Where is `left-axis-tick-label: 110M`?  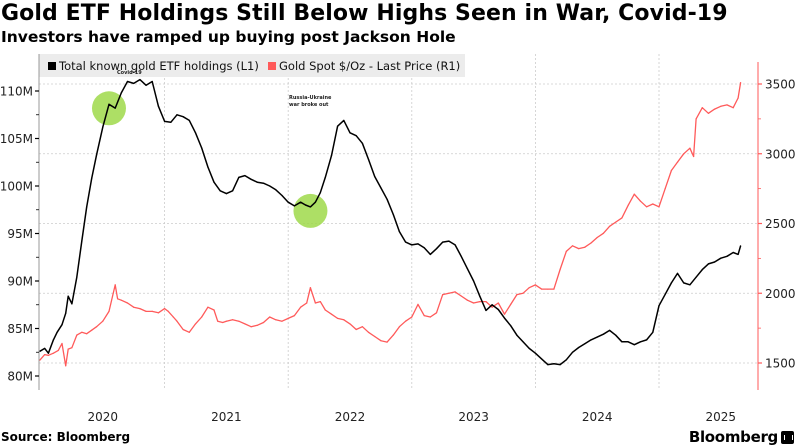 left-axis-tick-label: 110M is located at coordinates (16, 92).